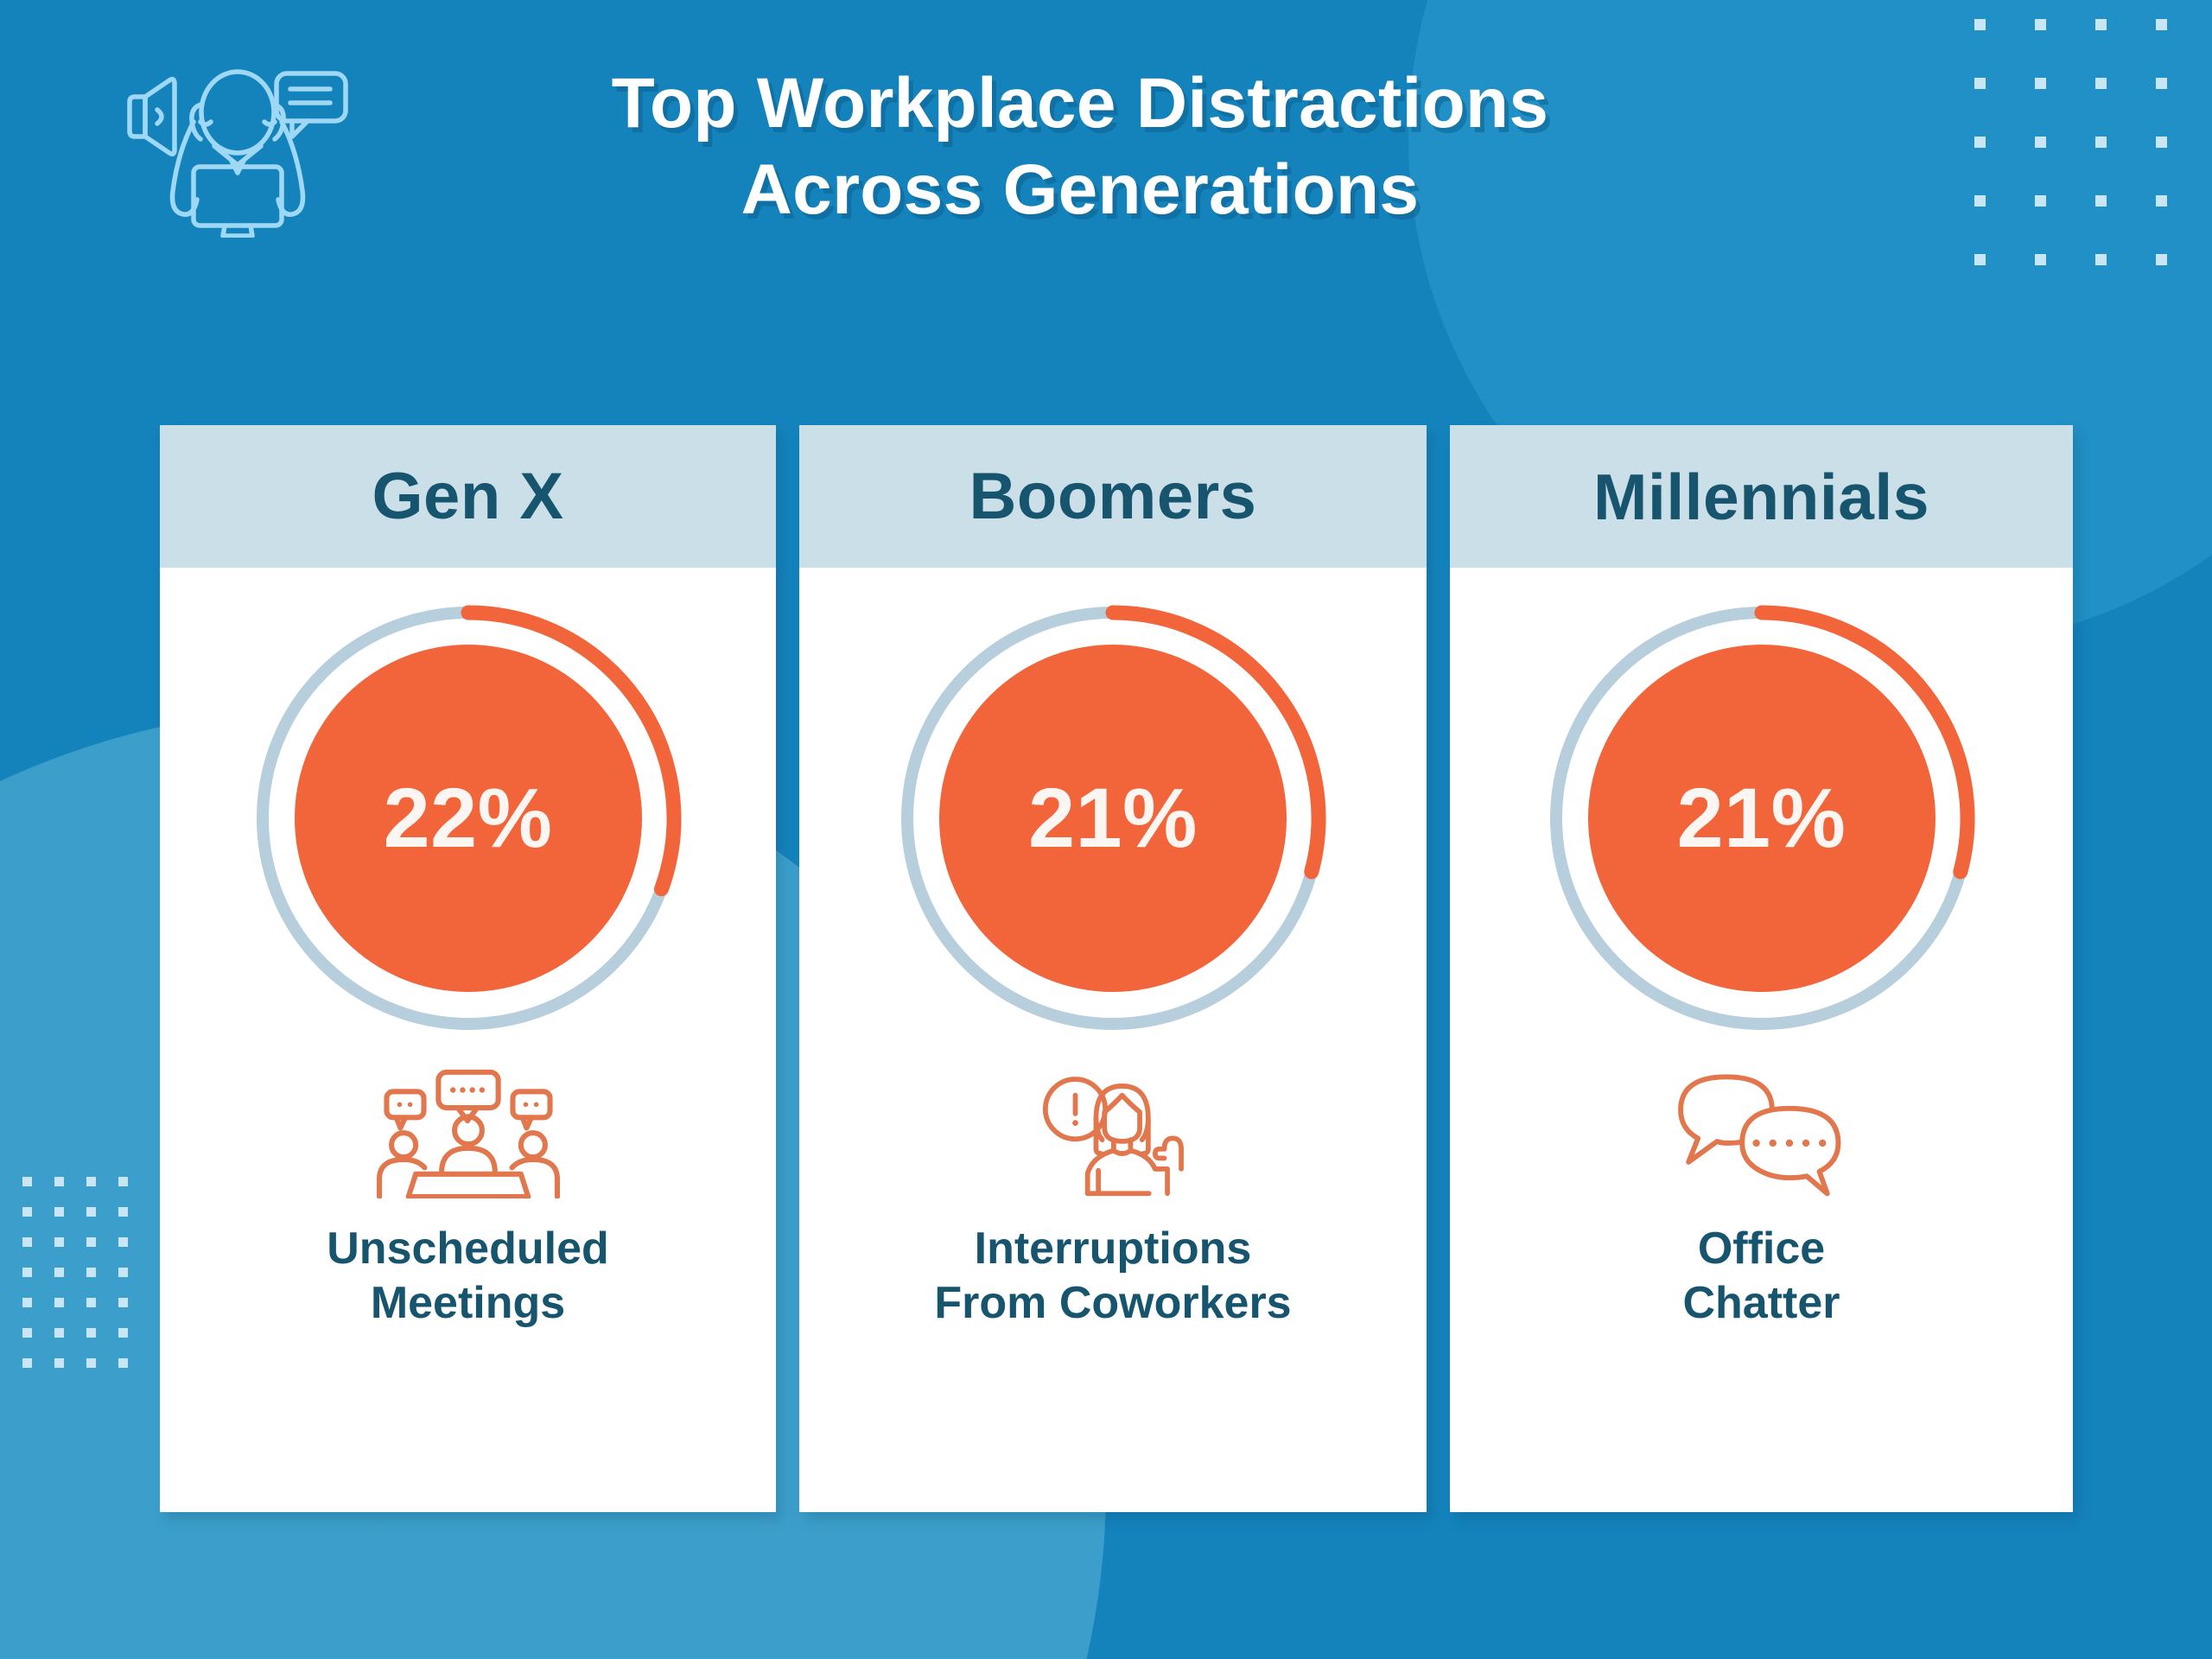  What do you see at coordinates (468, 1249) in the screenshot?
I see `caption-line-1: Unscheduled` at bounding box center [468, 1249].